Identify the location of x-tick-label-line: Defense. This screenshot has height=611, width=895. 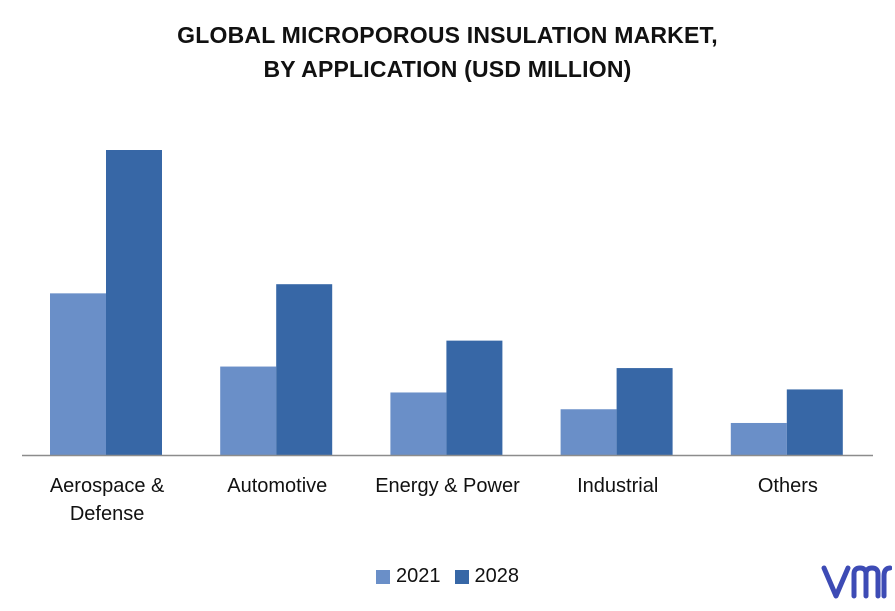
(107, 514).